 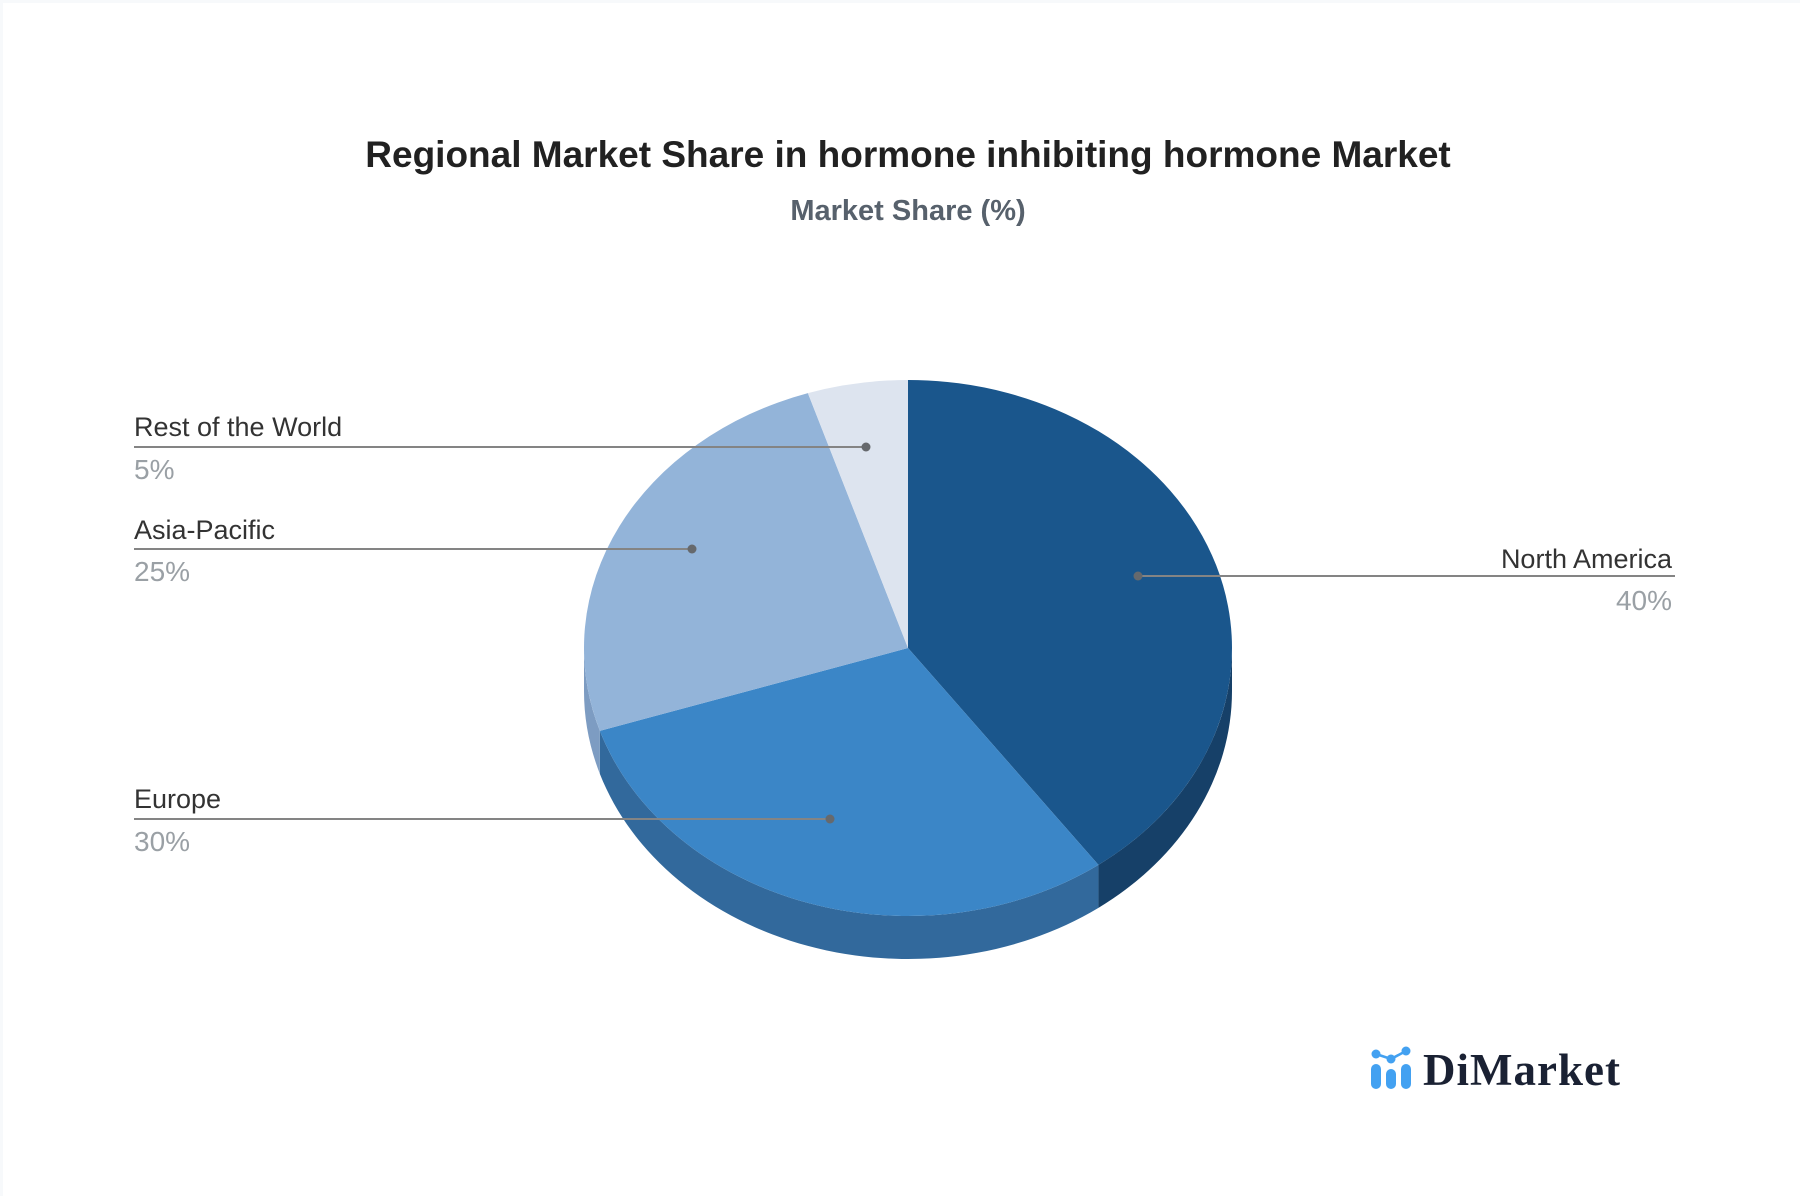 What do you see at coordinates (238, 427) in the screenshot?
I see `slice-label: Rest of the World` at bounding box center [238, 427].